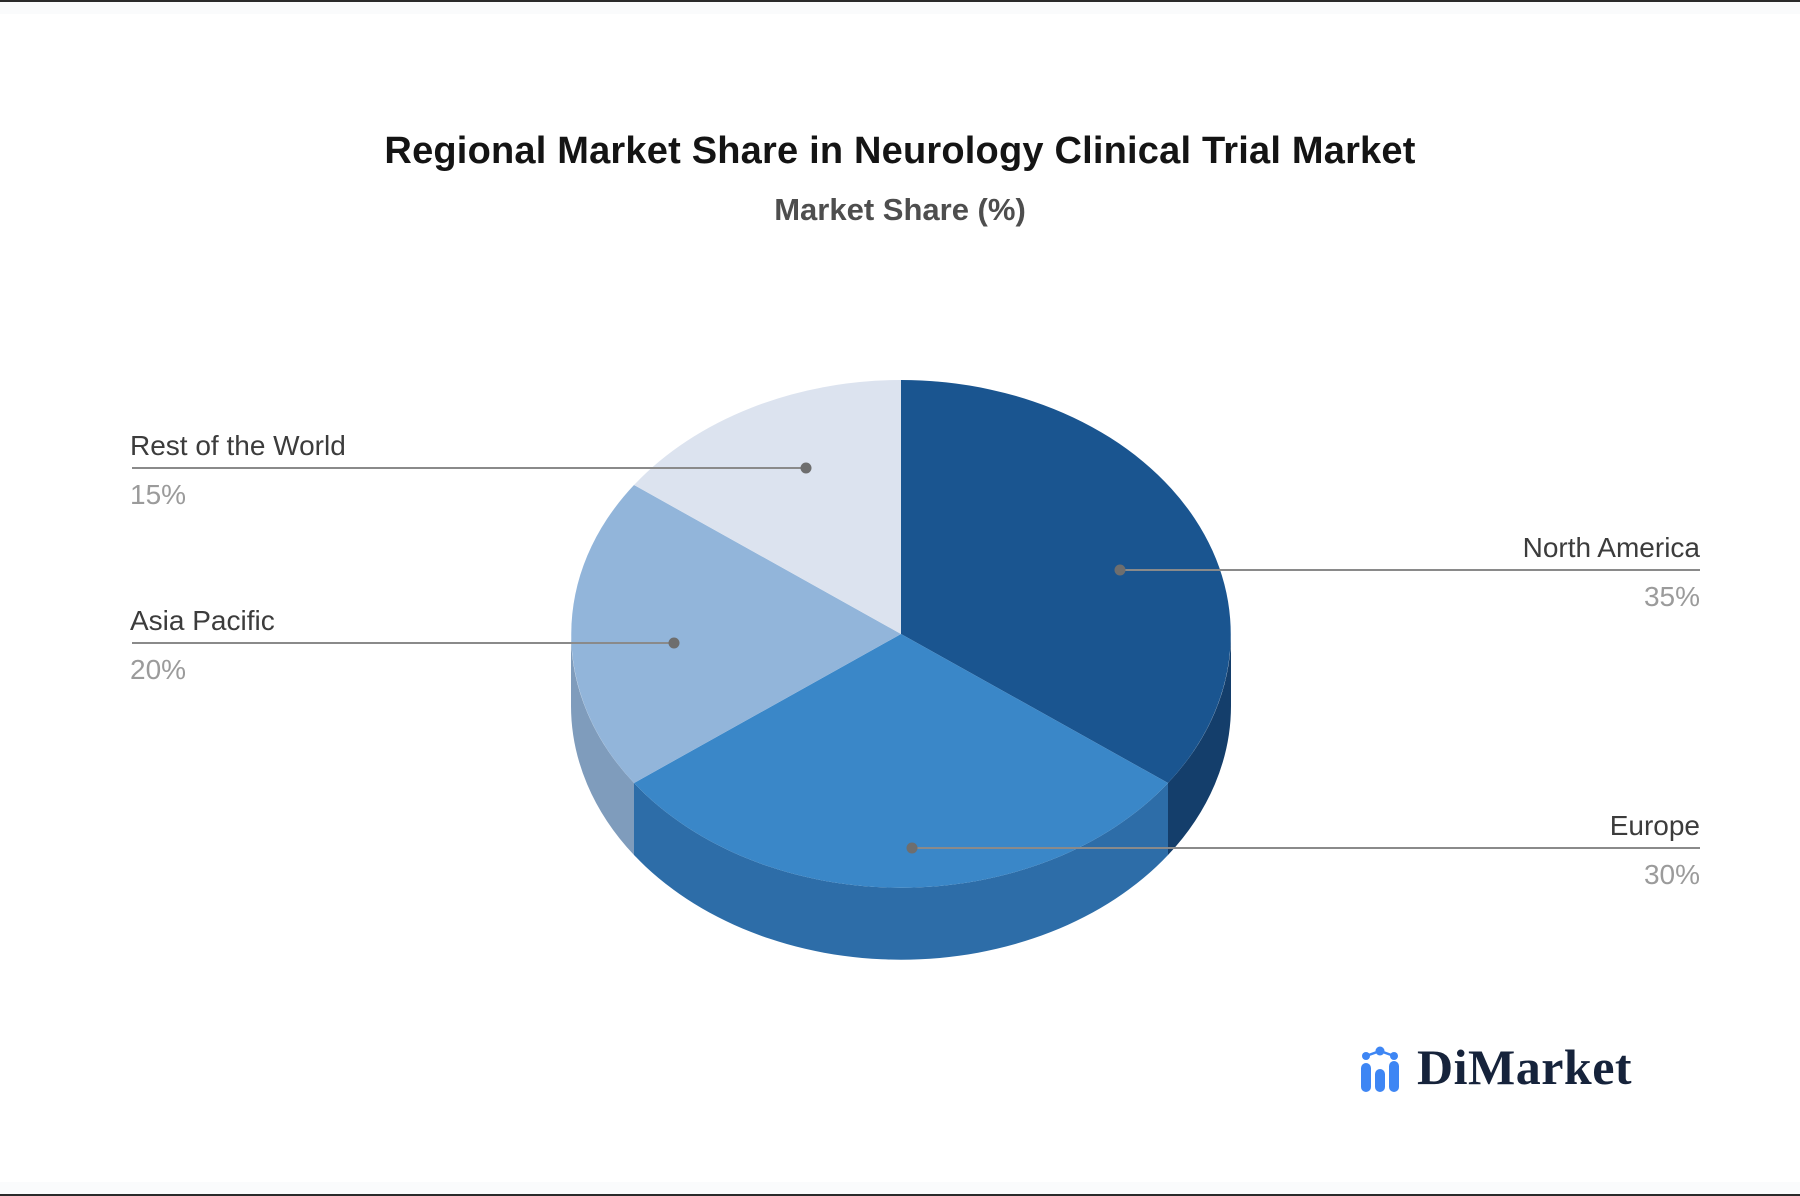  I want to click on value-north-america: 35%, so click(1671, 596).